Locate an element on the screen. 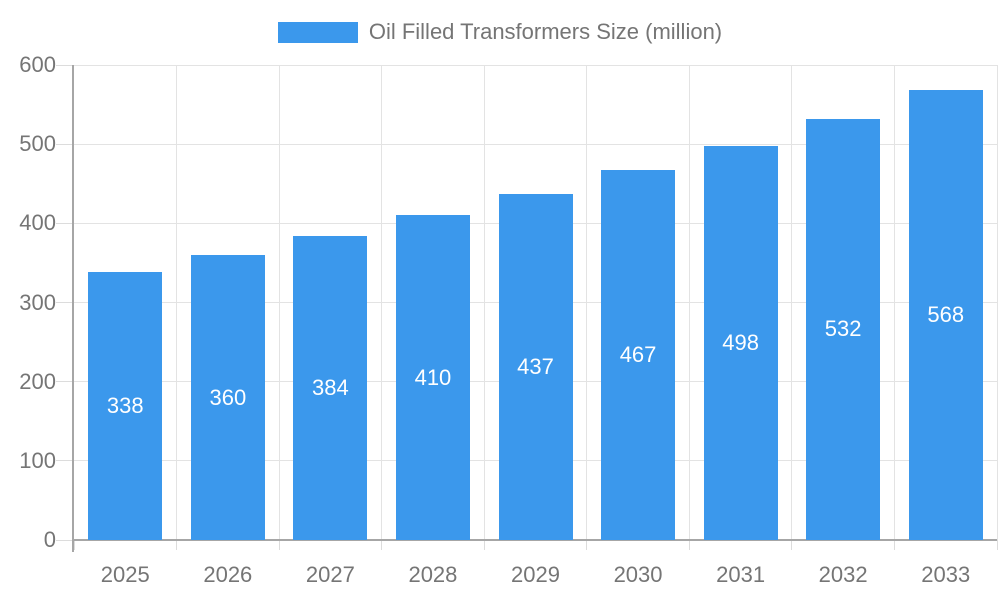 This screenshot has width=1000, height=600. y-axis-tick-label: 400 is located at coordinates (37, 223).